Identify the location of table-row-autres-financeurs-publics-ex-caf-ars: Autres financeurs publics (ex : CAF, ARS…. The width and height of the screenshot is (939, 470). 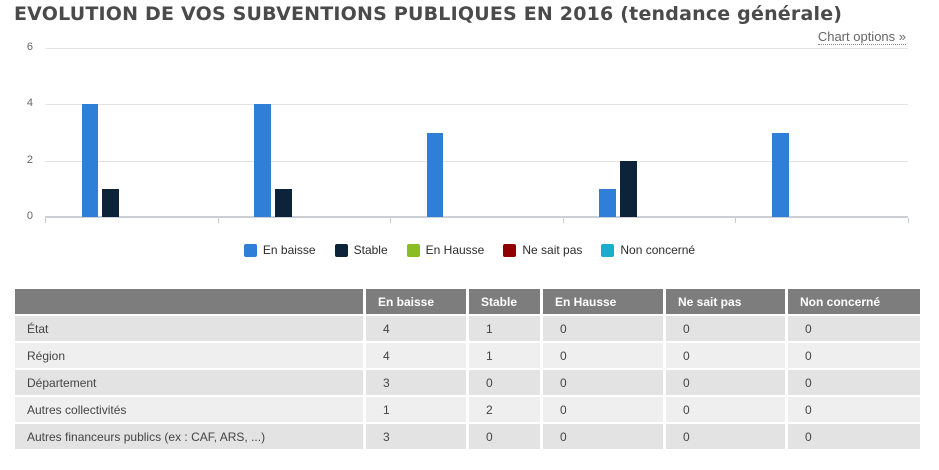
(467, 436).